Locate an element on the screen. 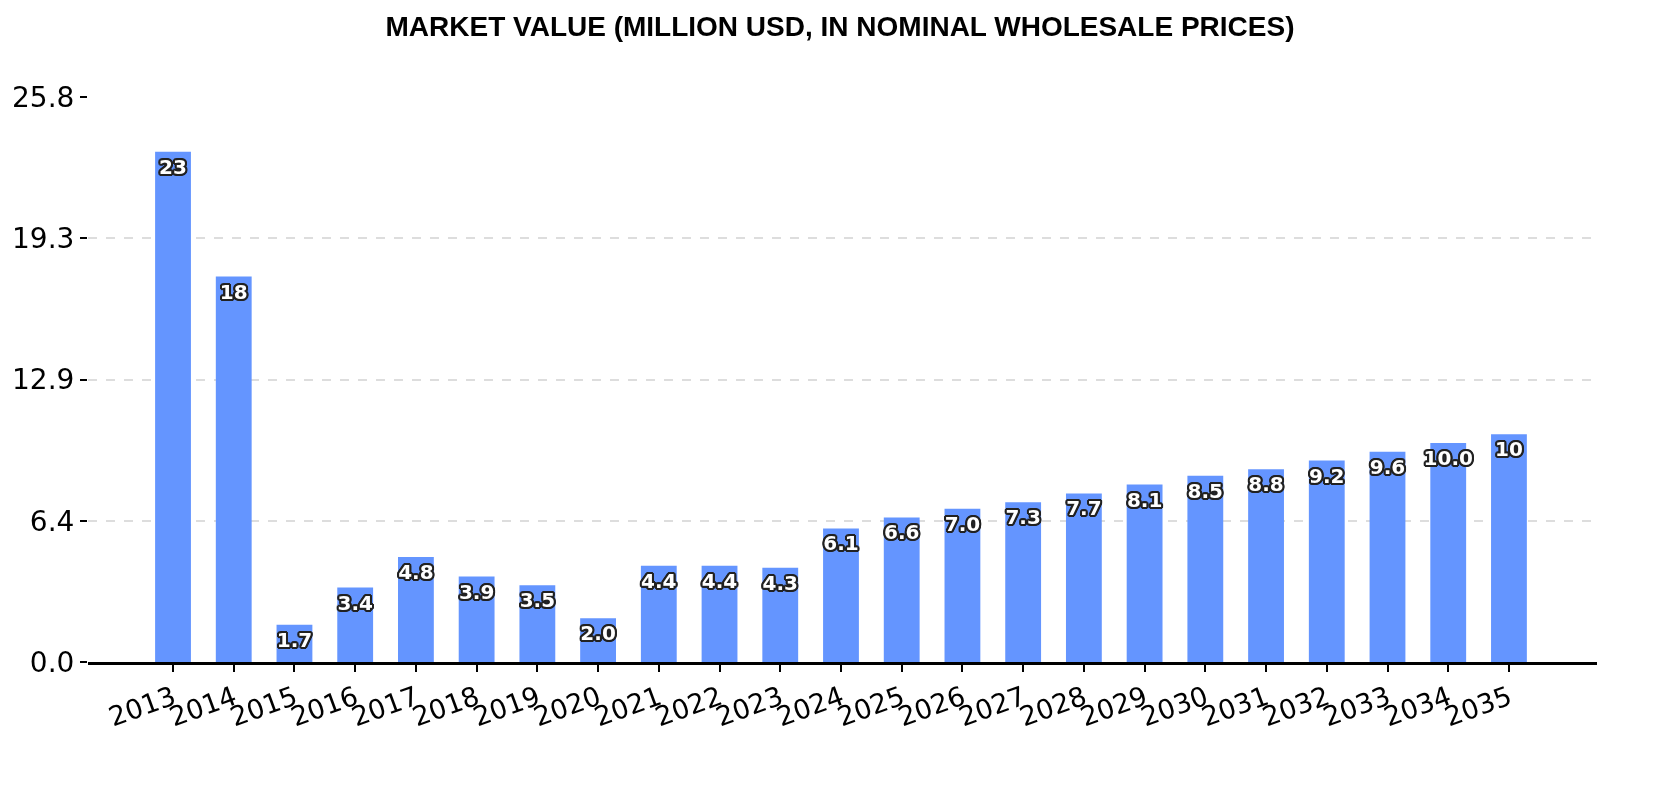  data-label: 1.7 is located at coordinates (294, 639).